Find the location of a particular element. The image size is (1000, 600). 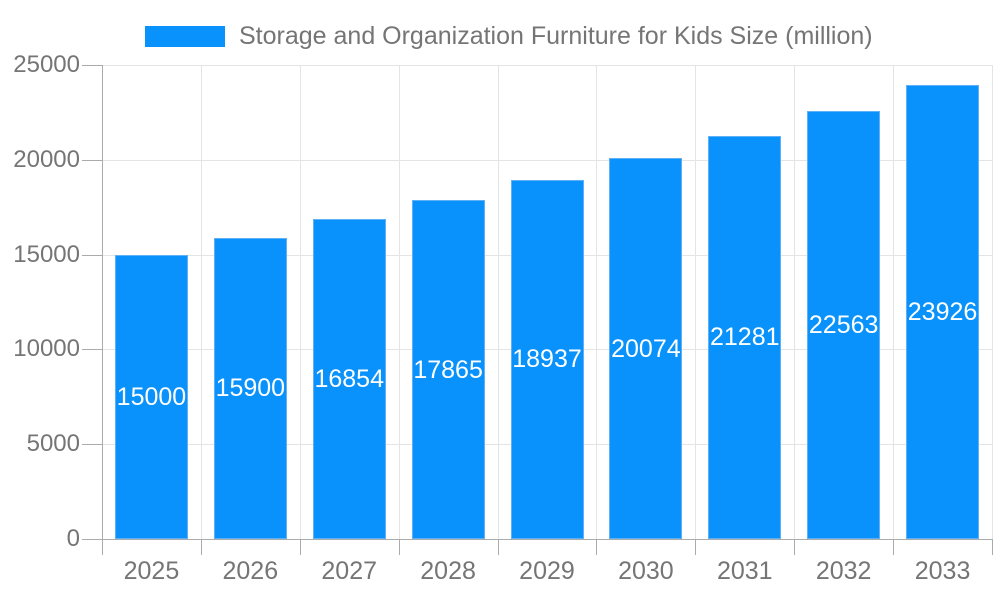

bar-2031 is located at coordinates (745, 337).